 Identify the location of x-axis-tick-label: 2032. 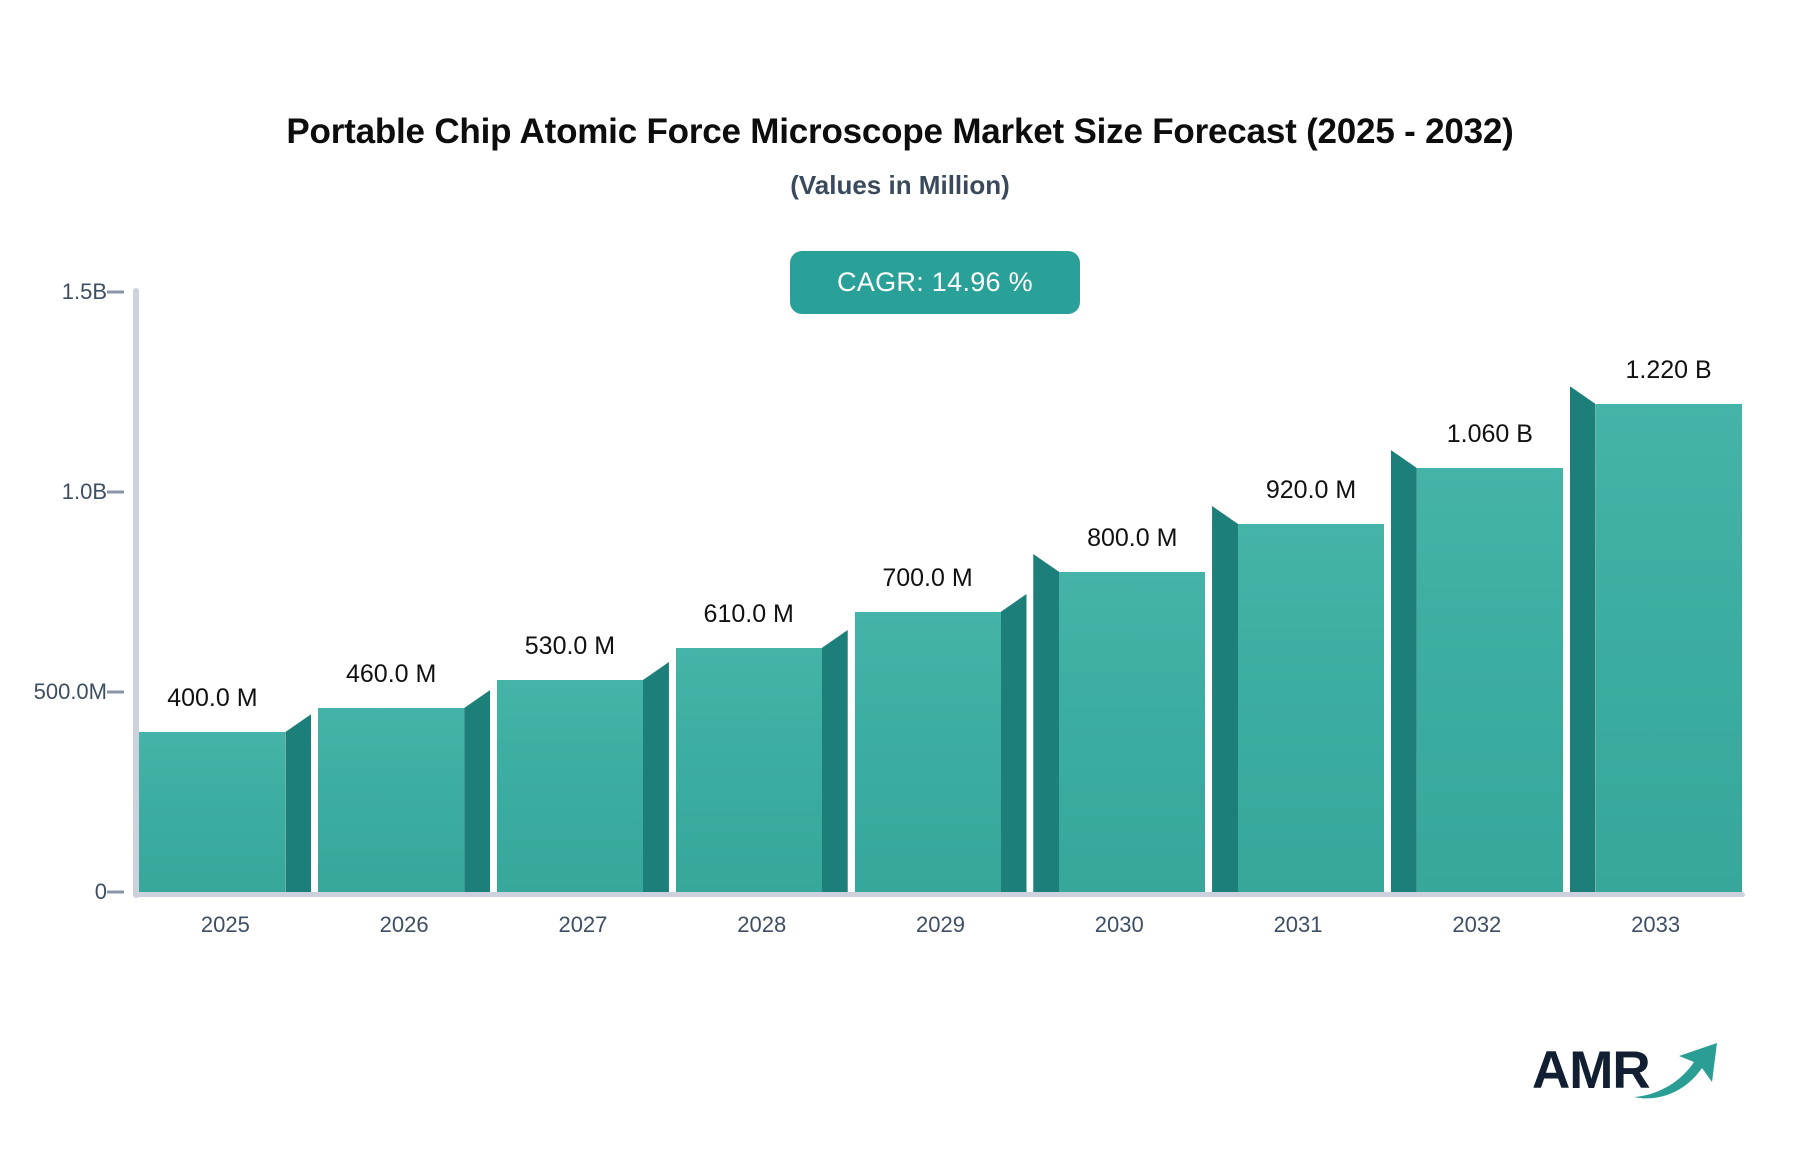
(1477, 924).